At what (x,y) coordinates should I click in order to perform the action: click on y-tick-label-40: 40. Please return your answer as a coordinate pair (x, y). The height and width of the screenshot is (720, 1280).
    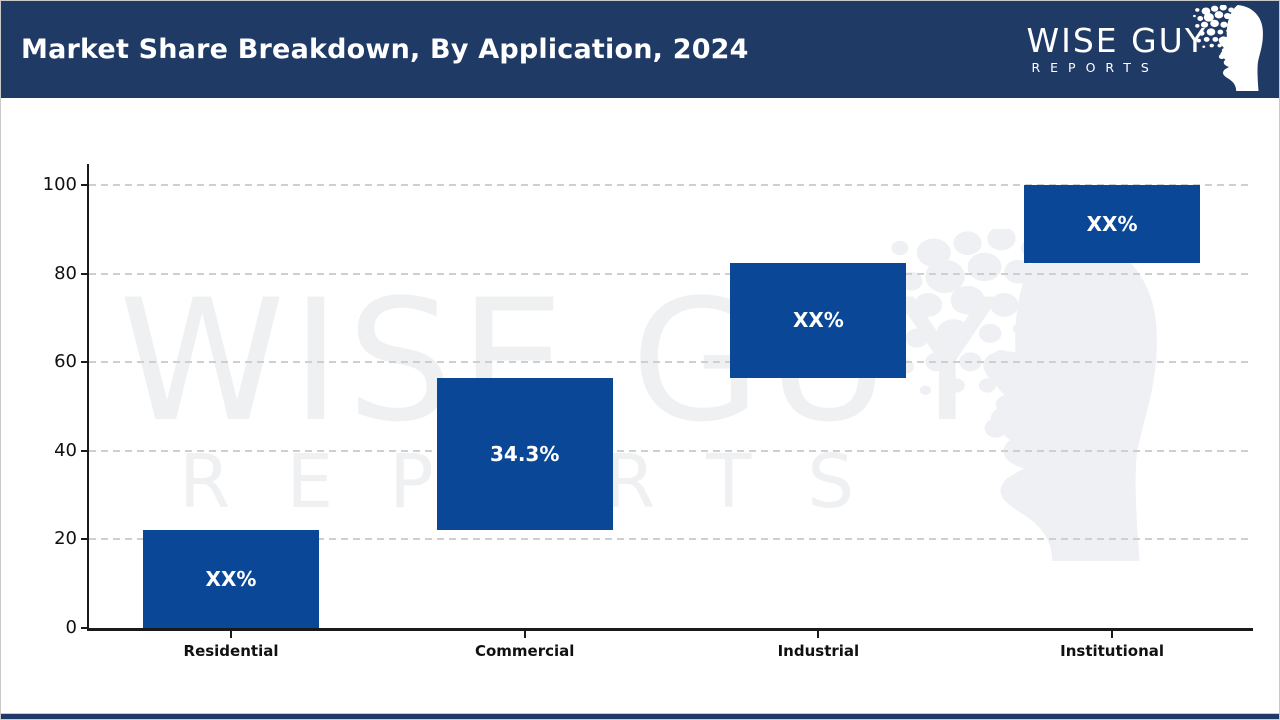
    Looking at the image, I should click on (65, 450).